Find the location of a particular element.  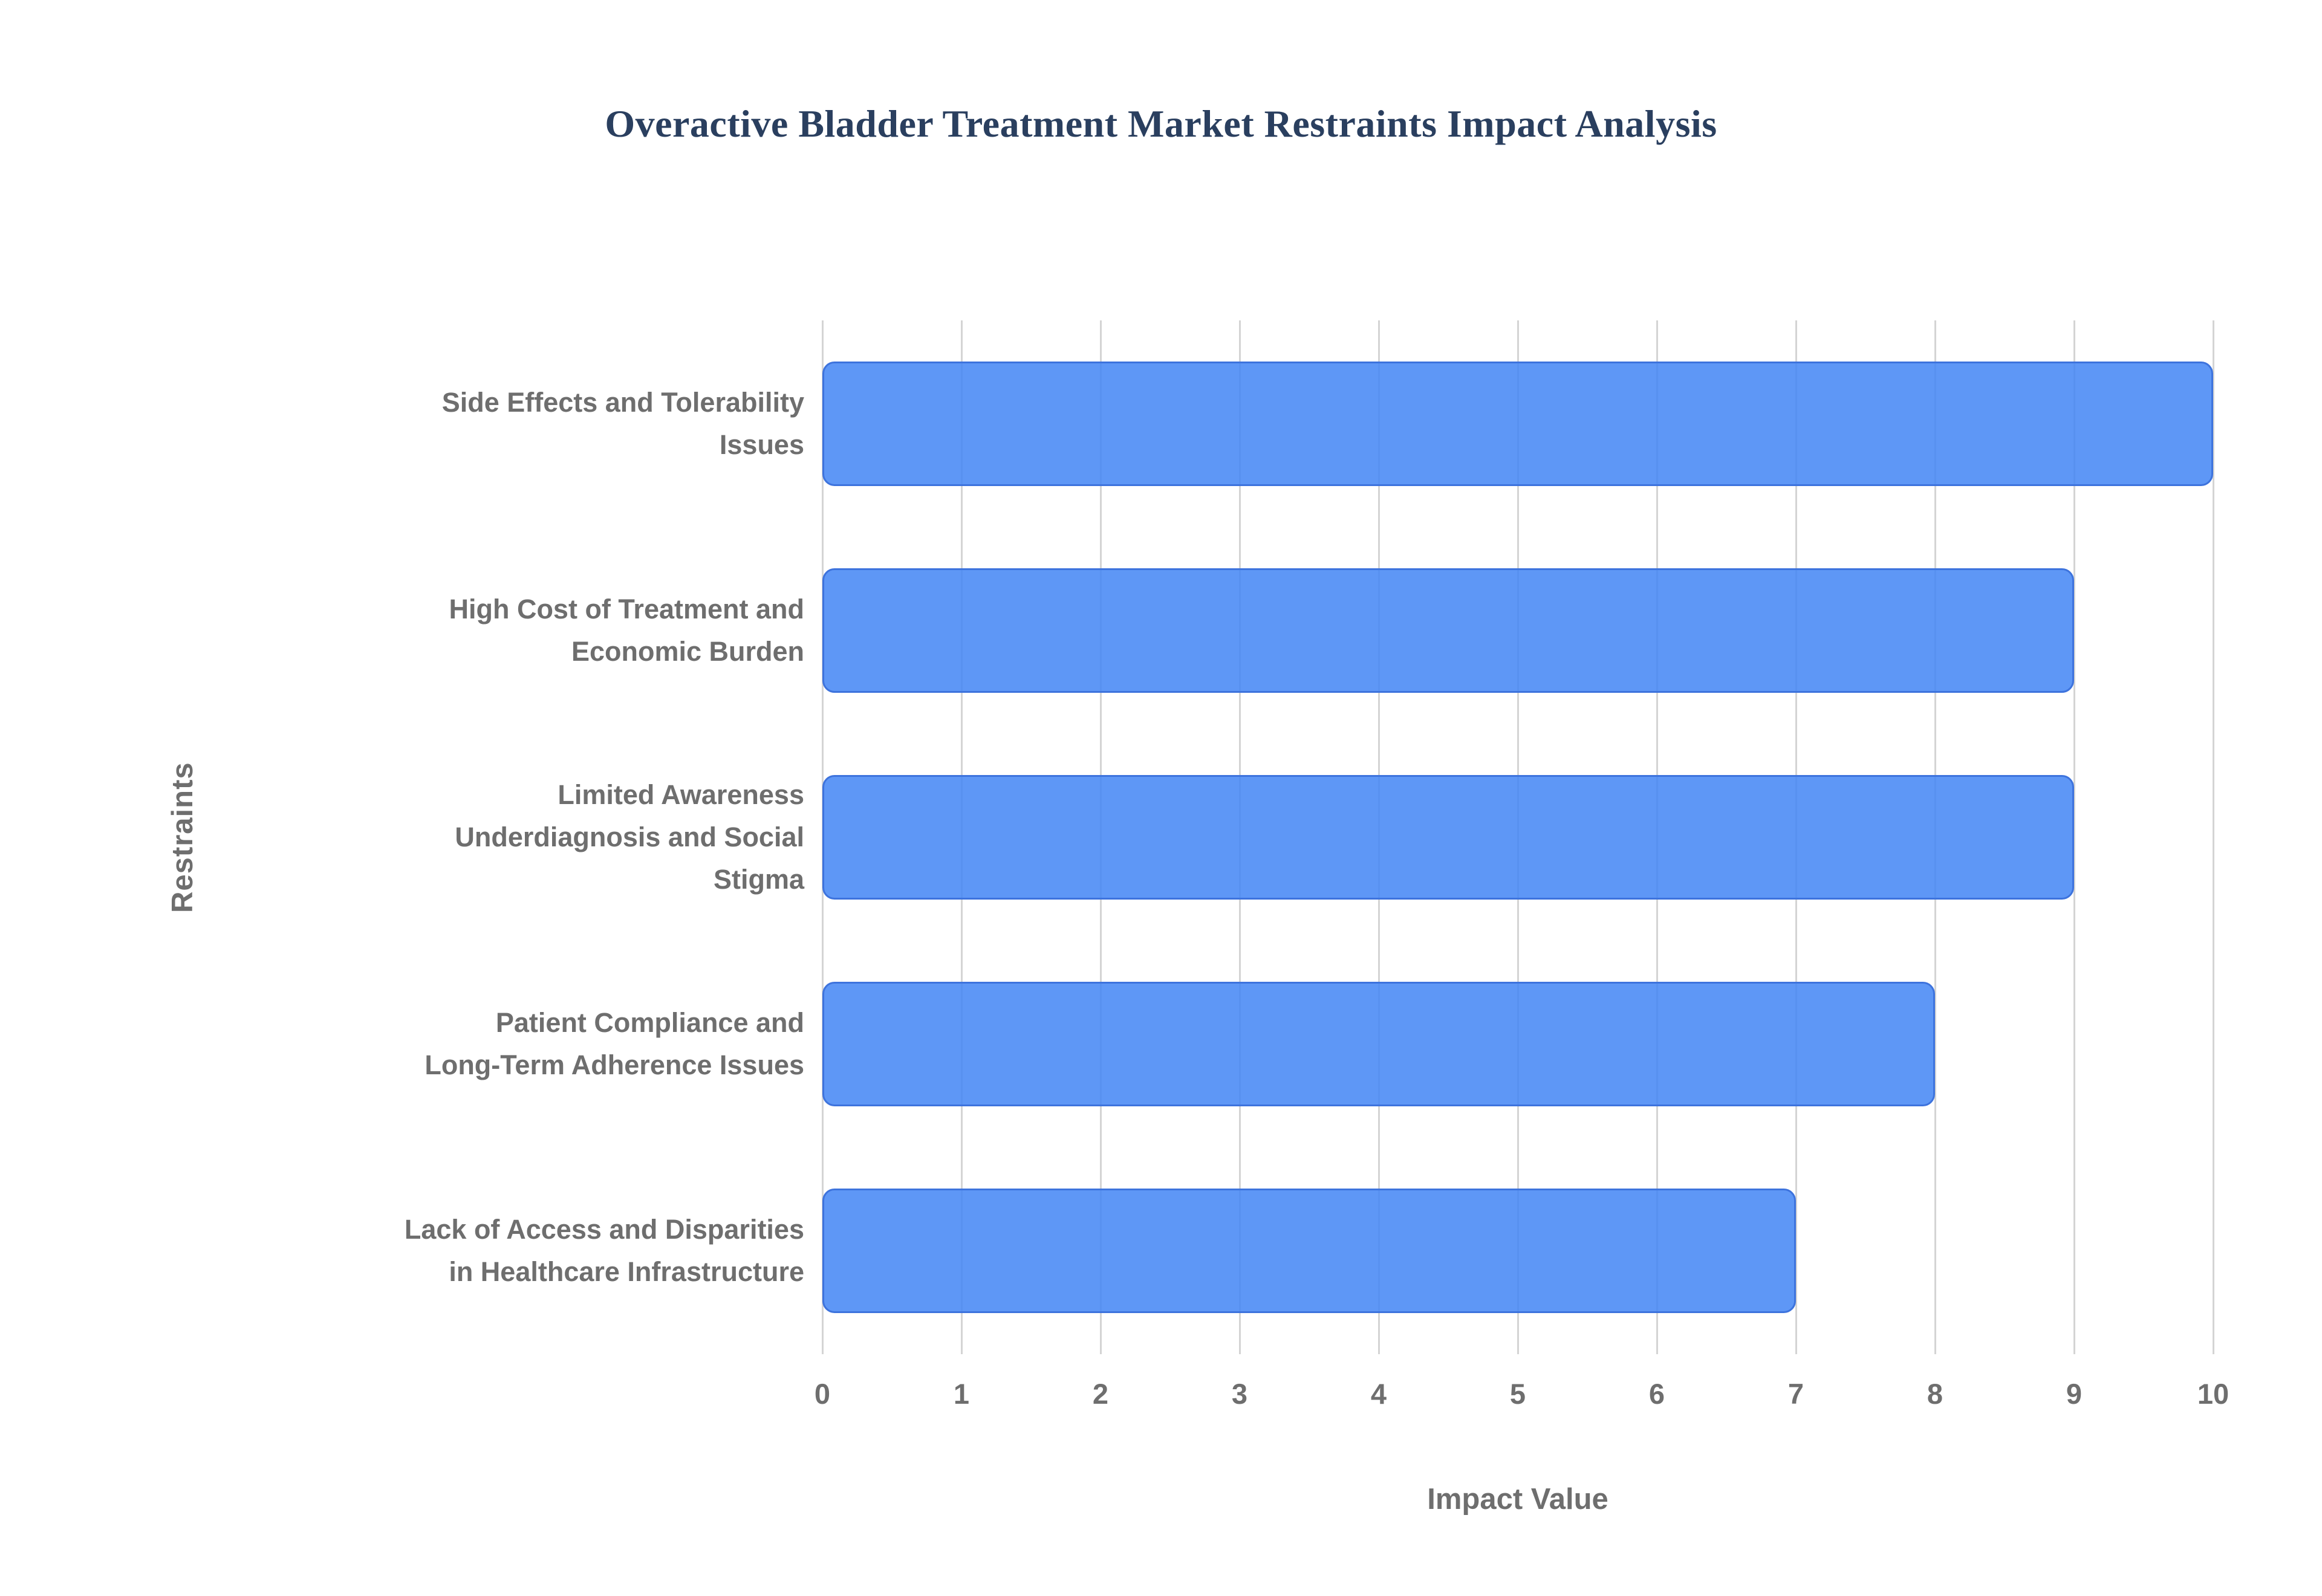

x-tick-label: 6 is located at coordinates (1656, 1394).